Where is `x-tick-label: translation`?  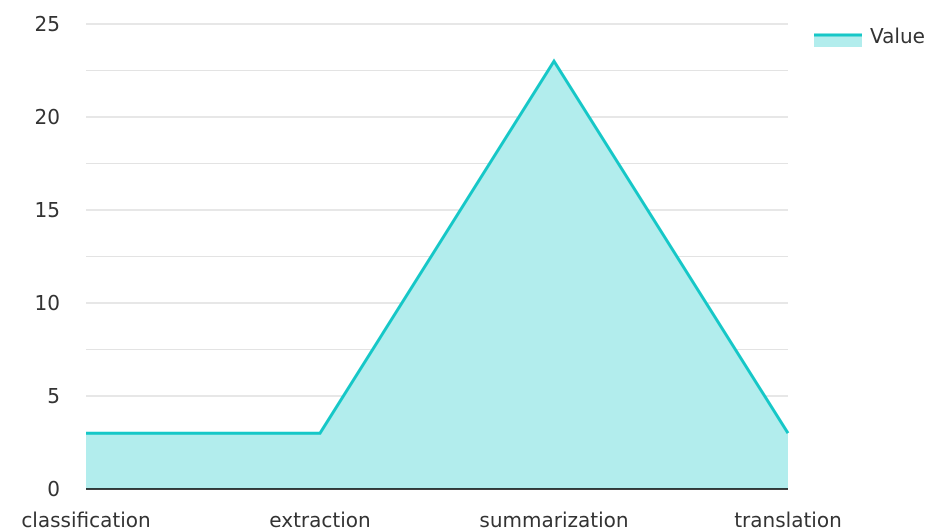
x-tick-label: translation is located at coordinates (788, 519).